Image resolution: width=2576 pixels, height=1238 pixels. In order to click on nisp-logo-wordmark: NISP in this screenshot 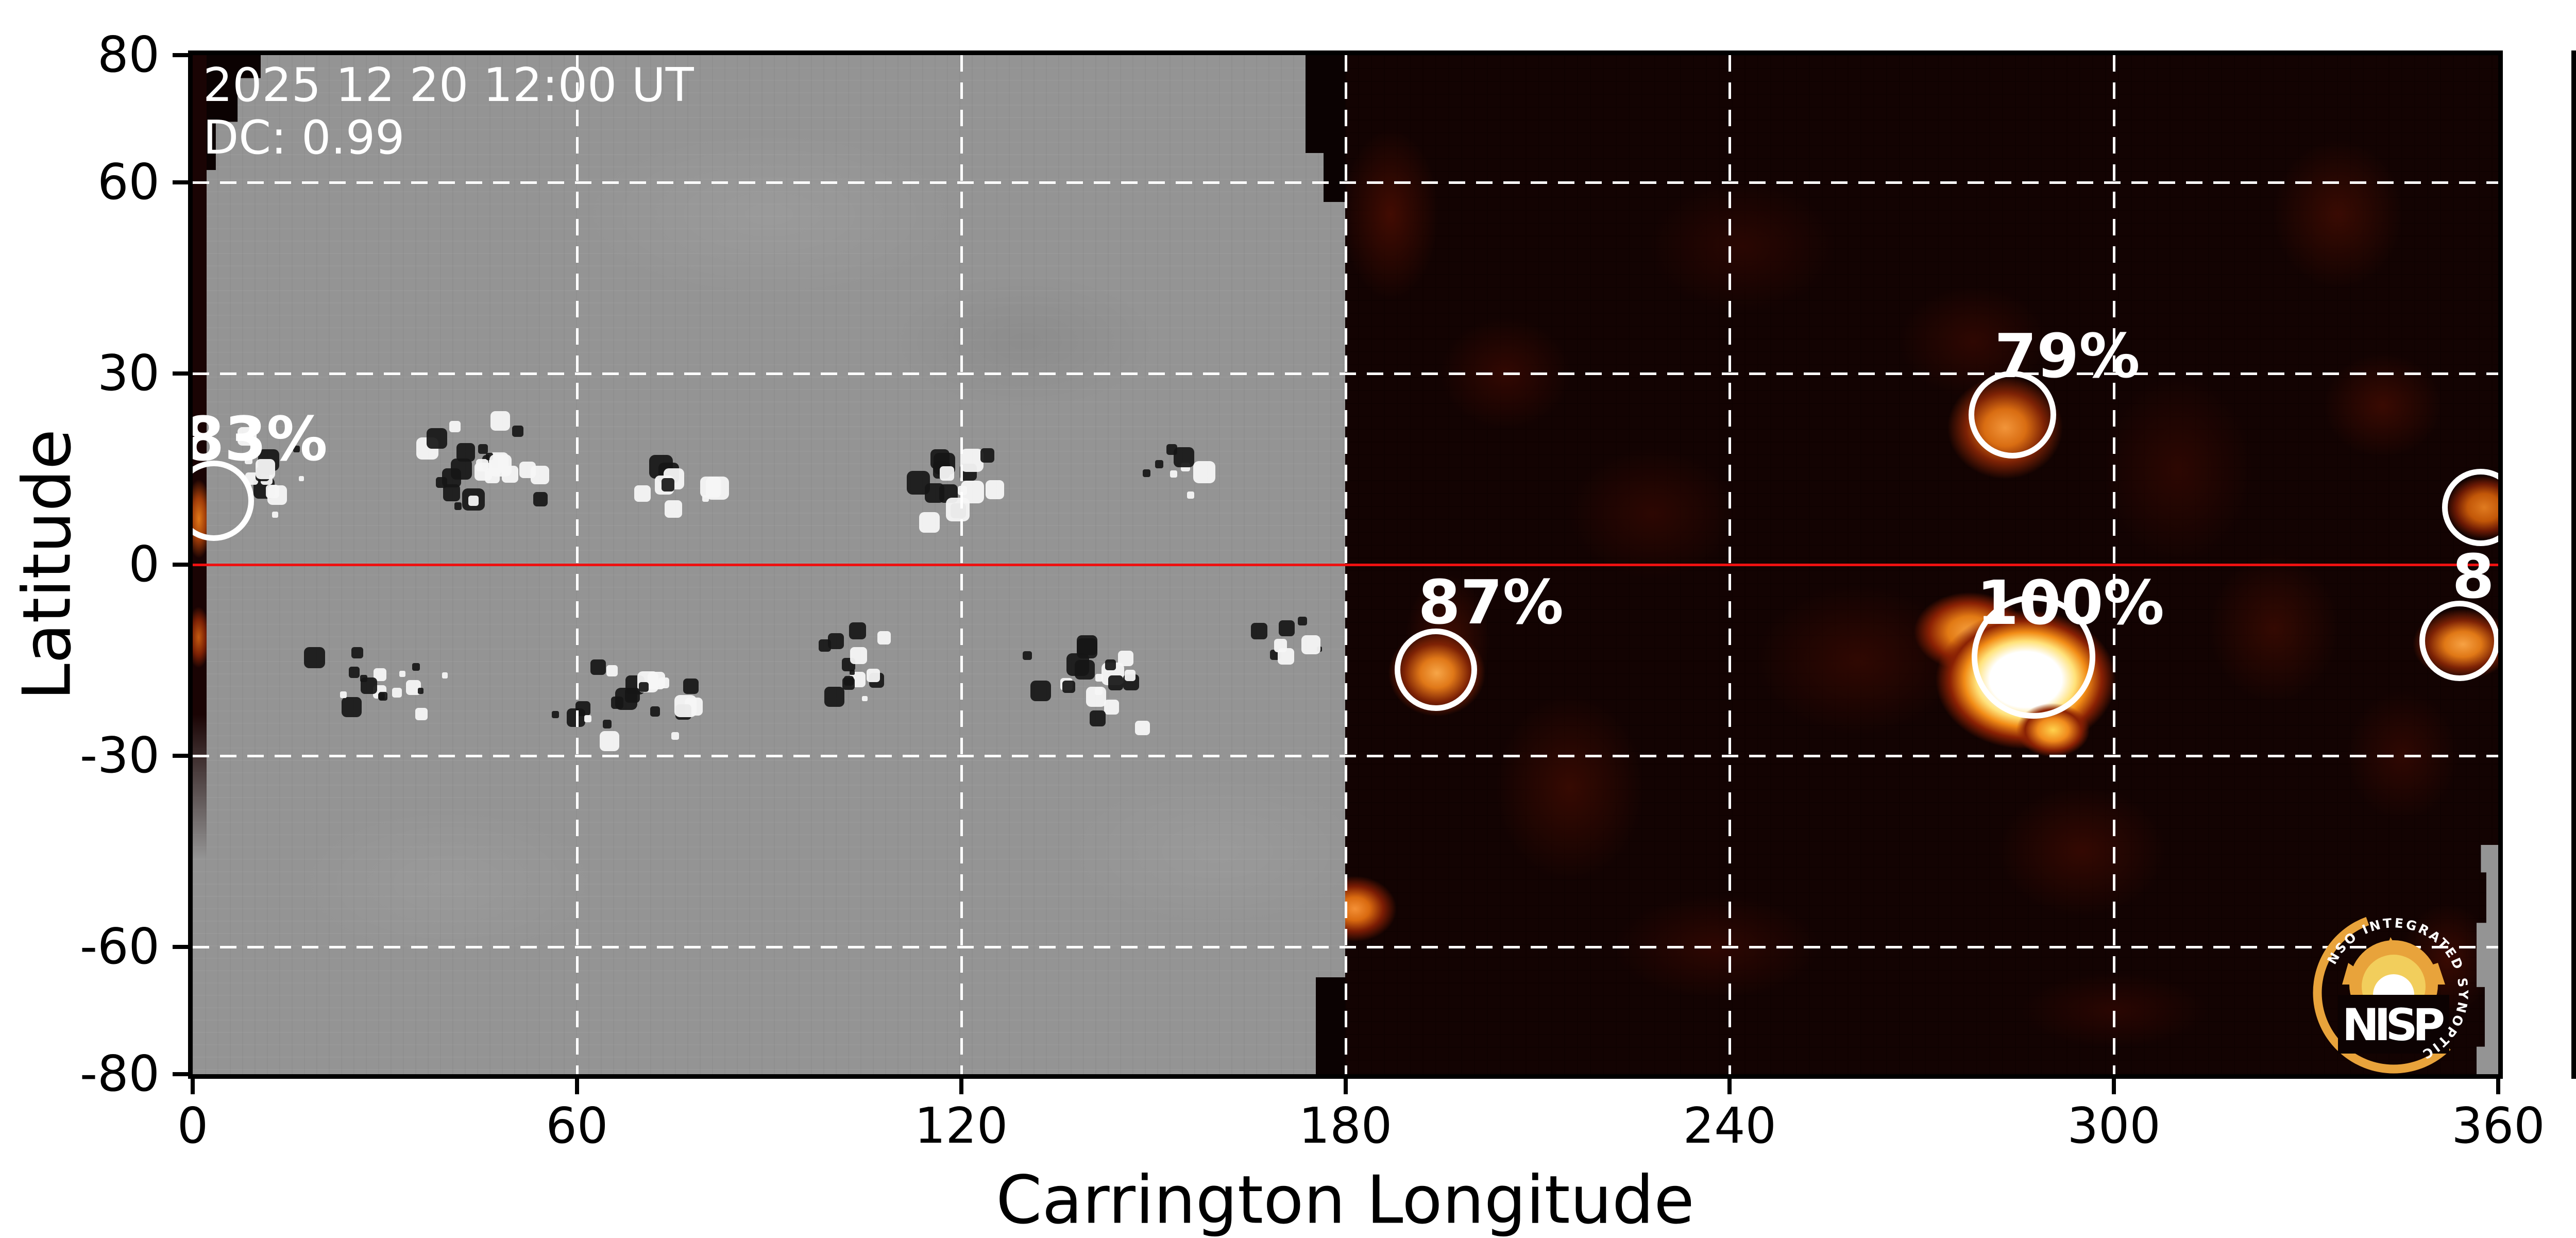, I will do `click(2394, 1025)`.